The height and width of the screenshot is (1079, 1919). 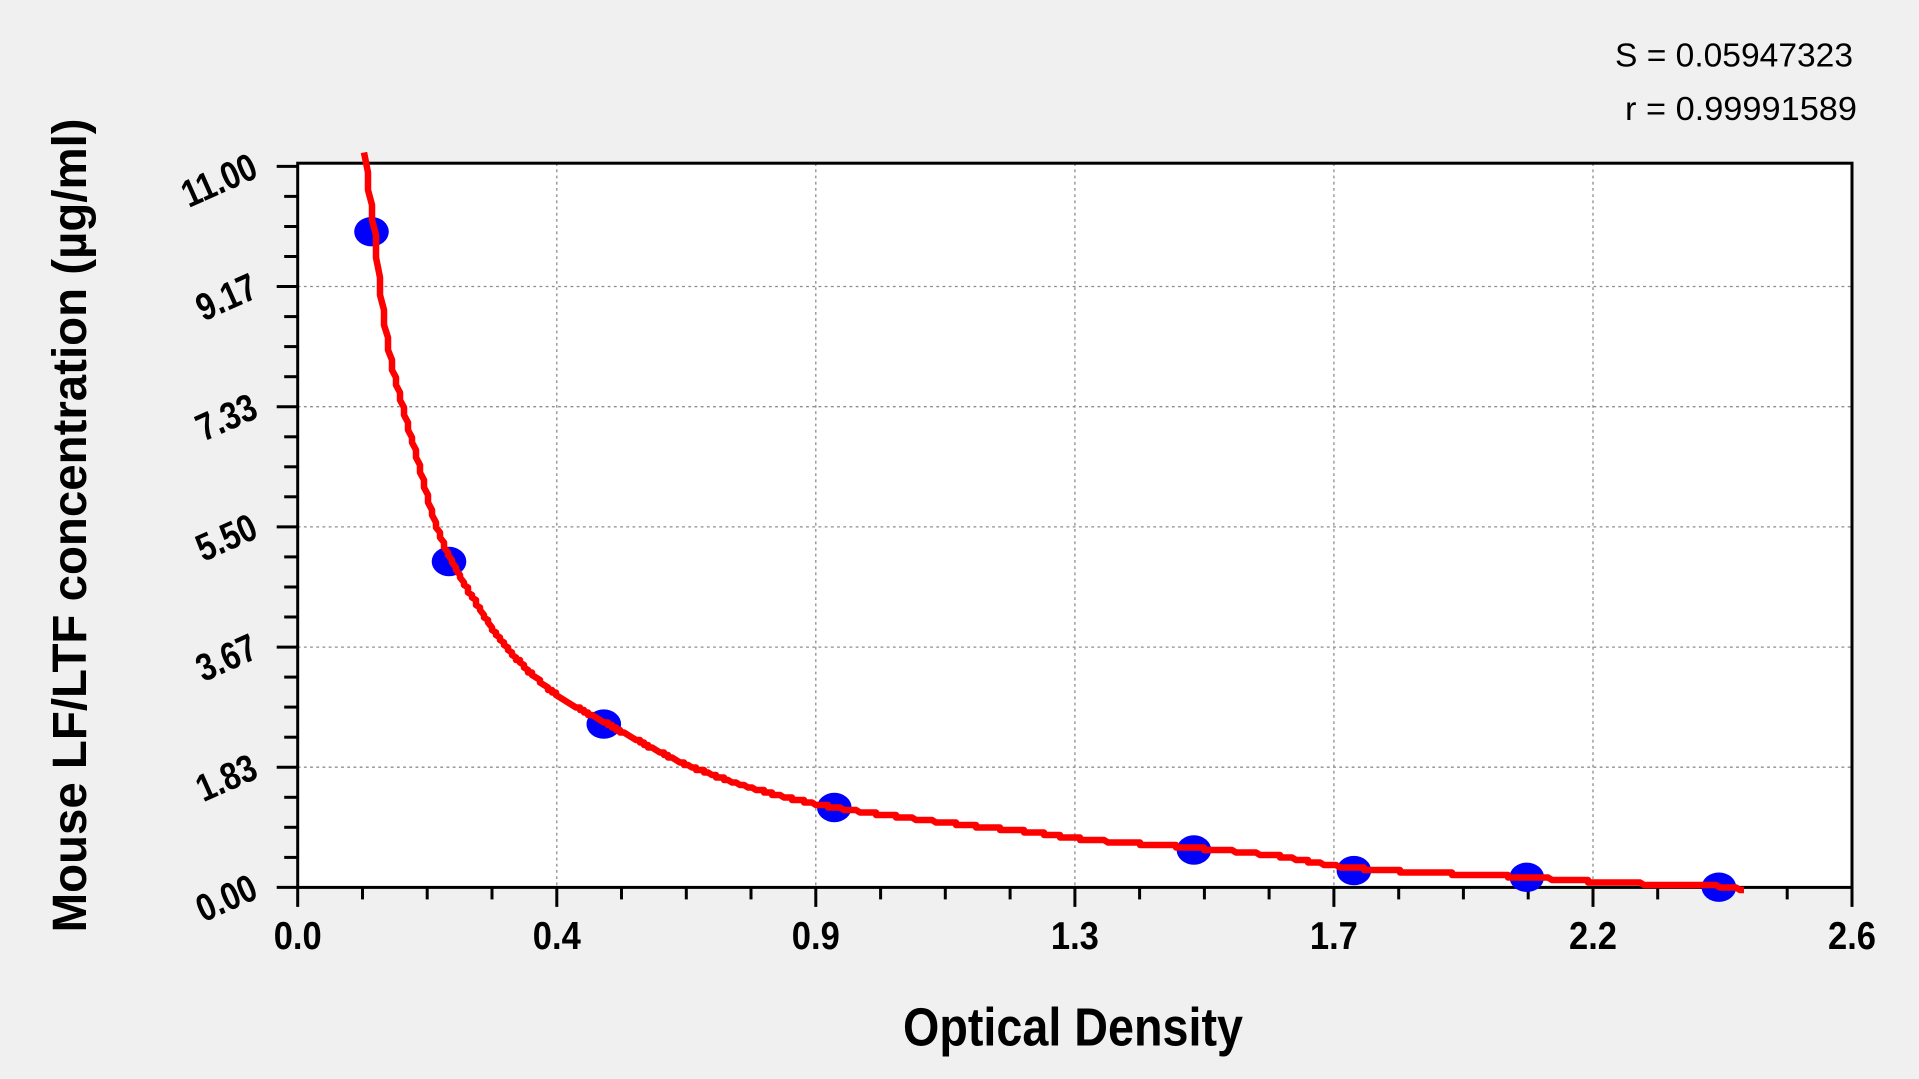 I want to click on svg-text:Mouse LF/LTF concentration (µg: Mouse LF/LTF concentration (µg/ml), so click(x=70, y=525).